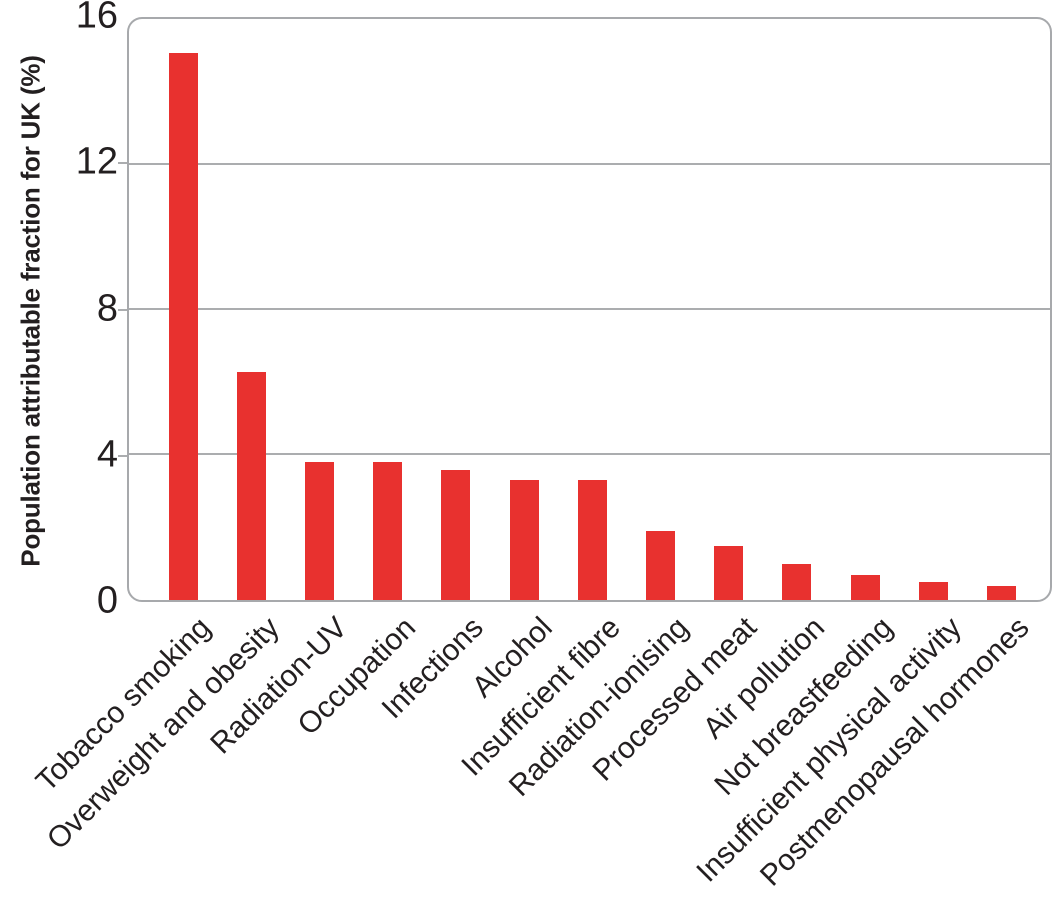 Image resolution: width=1056 pixels, height=900 pixels. I want to click on bar-processed-meat, so click(729, 572).